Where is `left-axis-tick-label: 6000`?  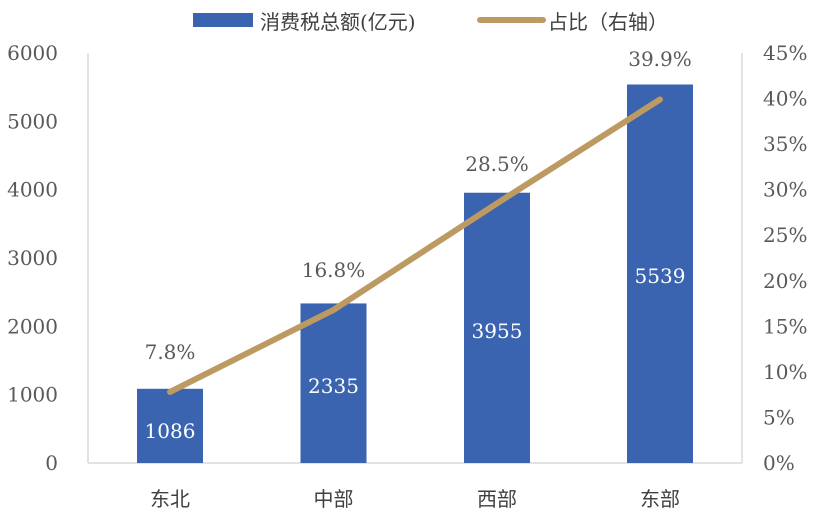
left-axis-tick-label: 6000 is located at coordinates (32, 53).